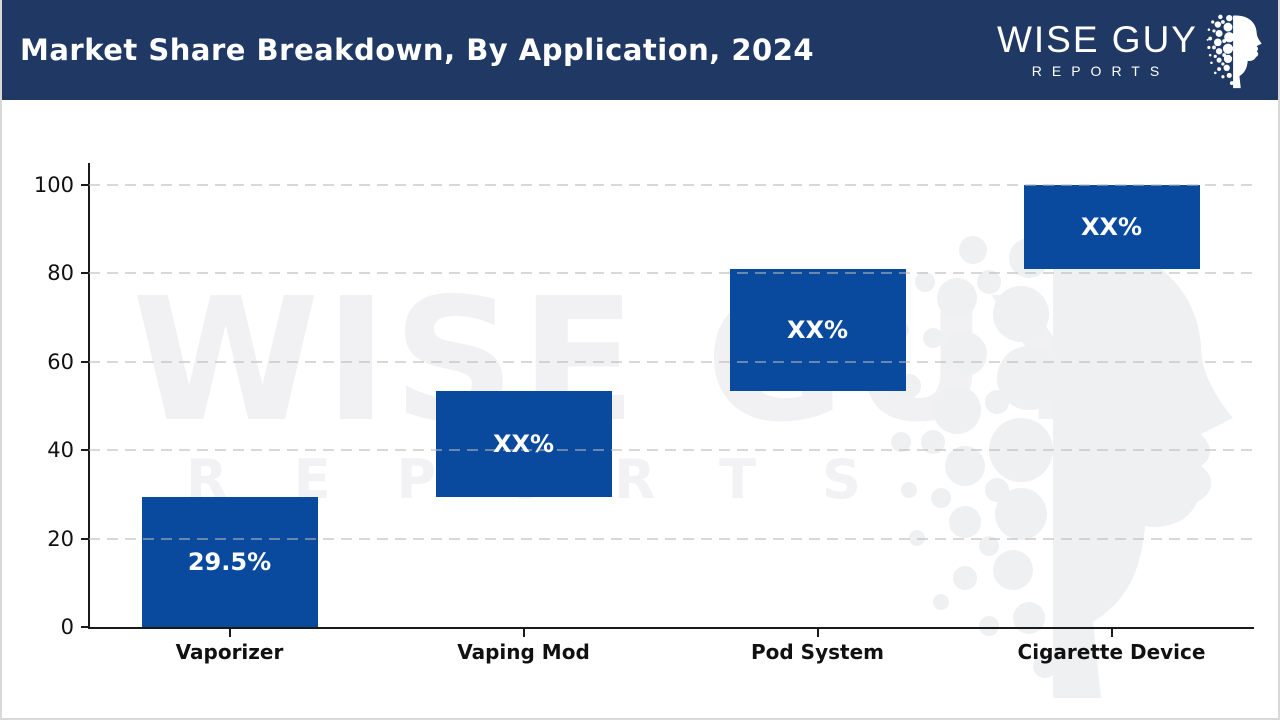 The height and width of the screenshot is (720, 1280). Describe the element at coordinates (60, 450) in the screenshot. I see `y-tick-label: 40` at that location.